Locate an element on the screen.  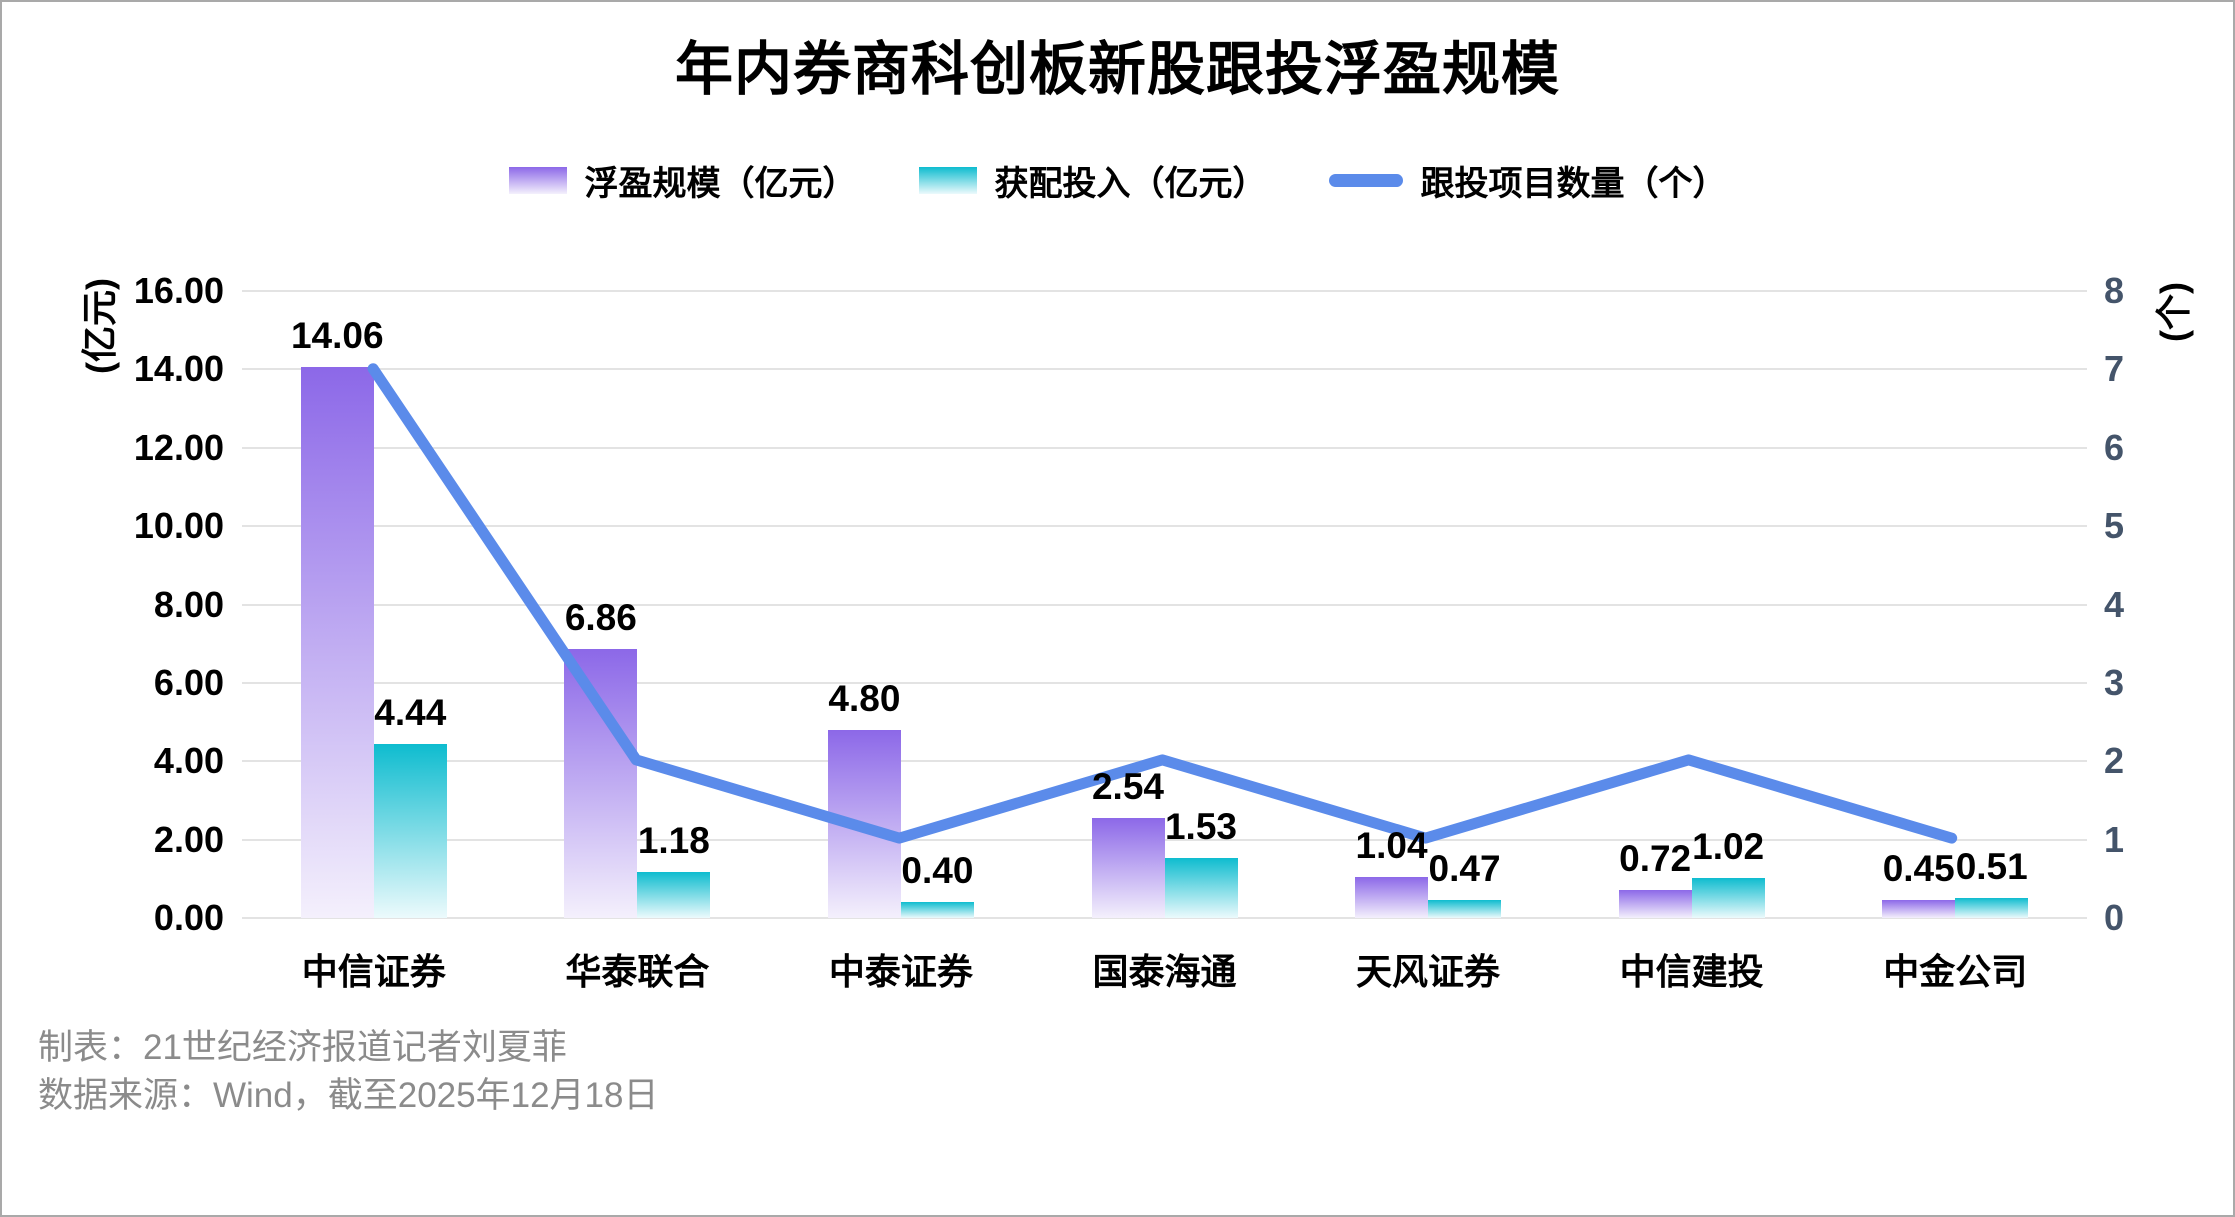
right-axis-tick-6: 6 is located at coordinates (2114, 447).